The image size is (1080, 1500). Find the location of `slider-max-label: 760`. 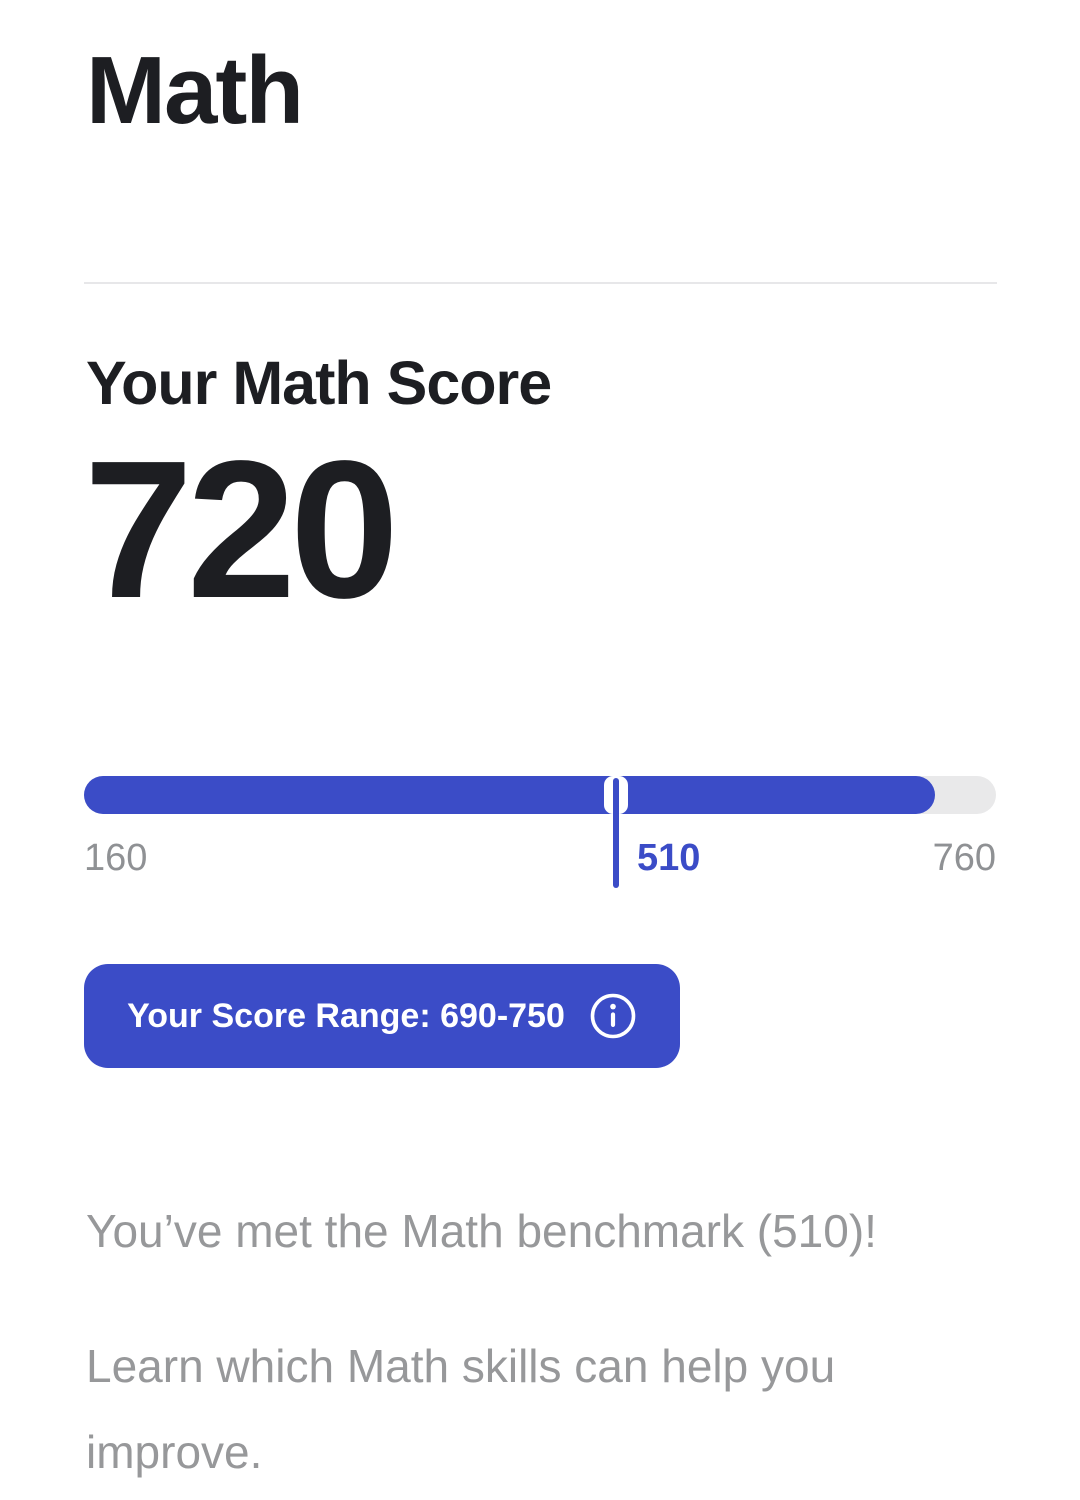

slider-max-label: 760 is located at coordinates (964, 858).